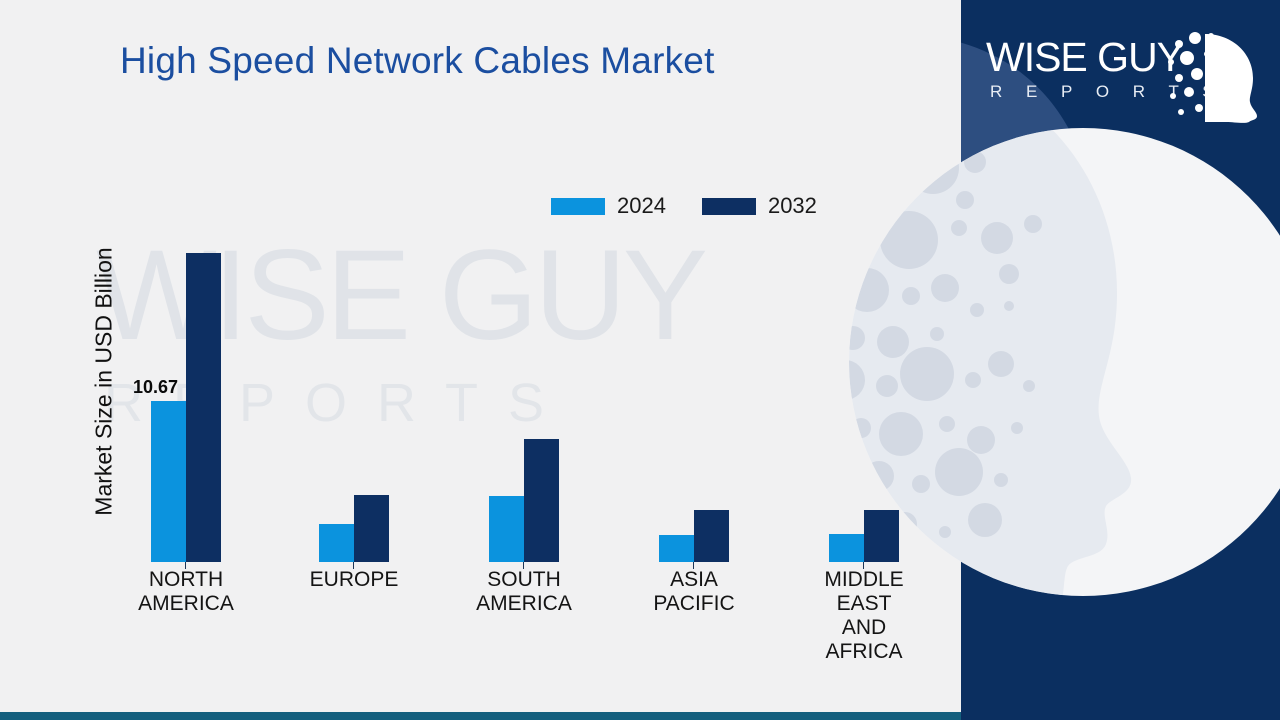  What do you see at coordinates (608, 206) in the screenshot?
I see `legend-item-2024: 2024` at bounding box center [608, 206].